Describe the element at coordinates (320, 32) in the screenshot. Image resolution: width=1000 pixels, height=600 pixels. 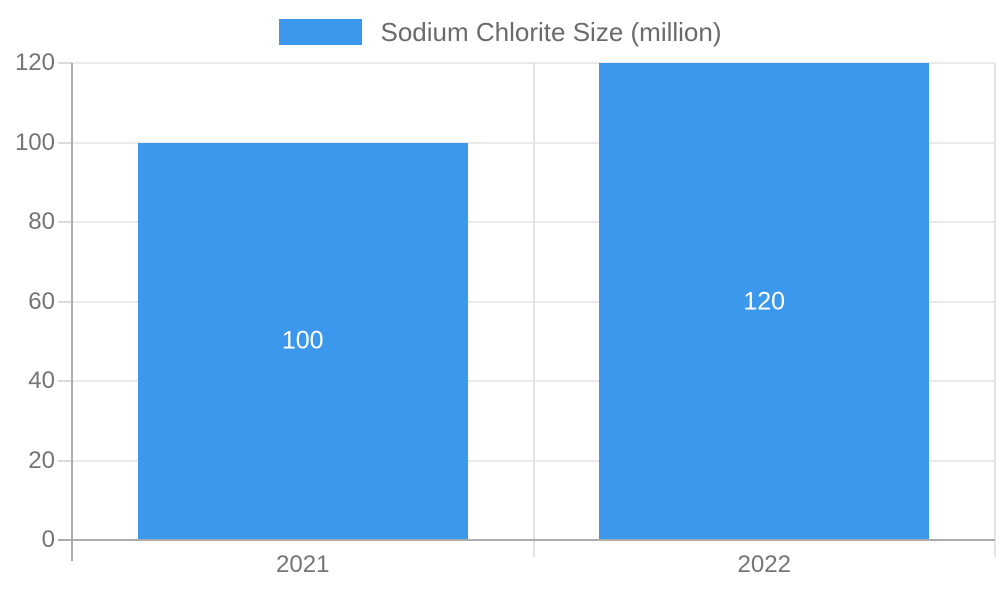
I see `legend-swatch` at that location.